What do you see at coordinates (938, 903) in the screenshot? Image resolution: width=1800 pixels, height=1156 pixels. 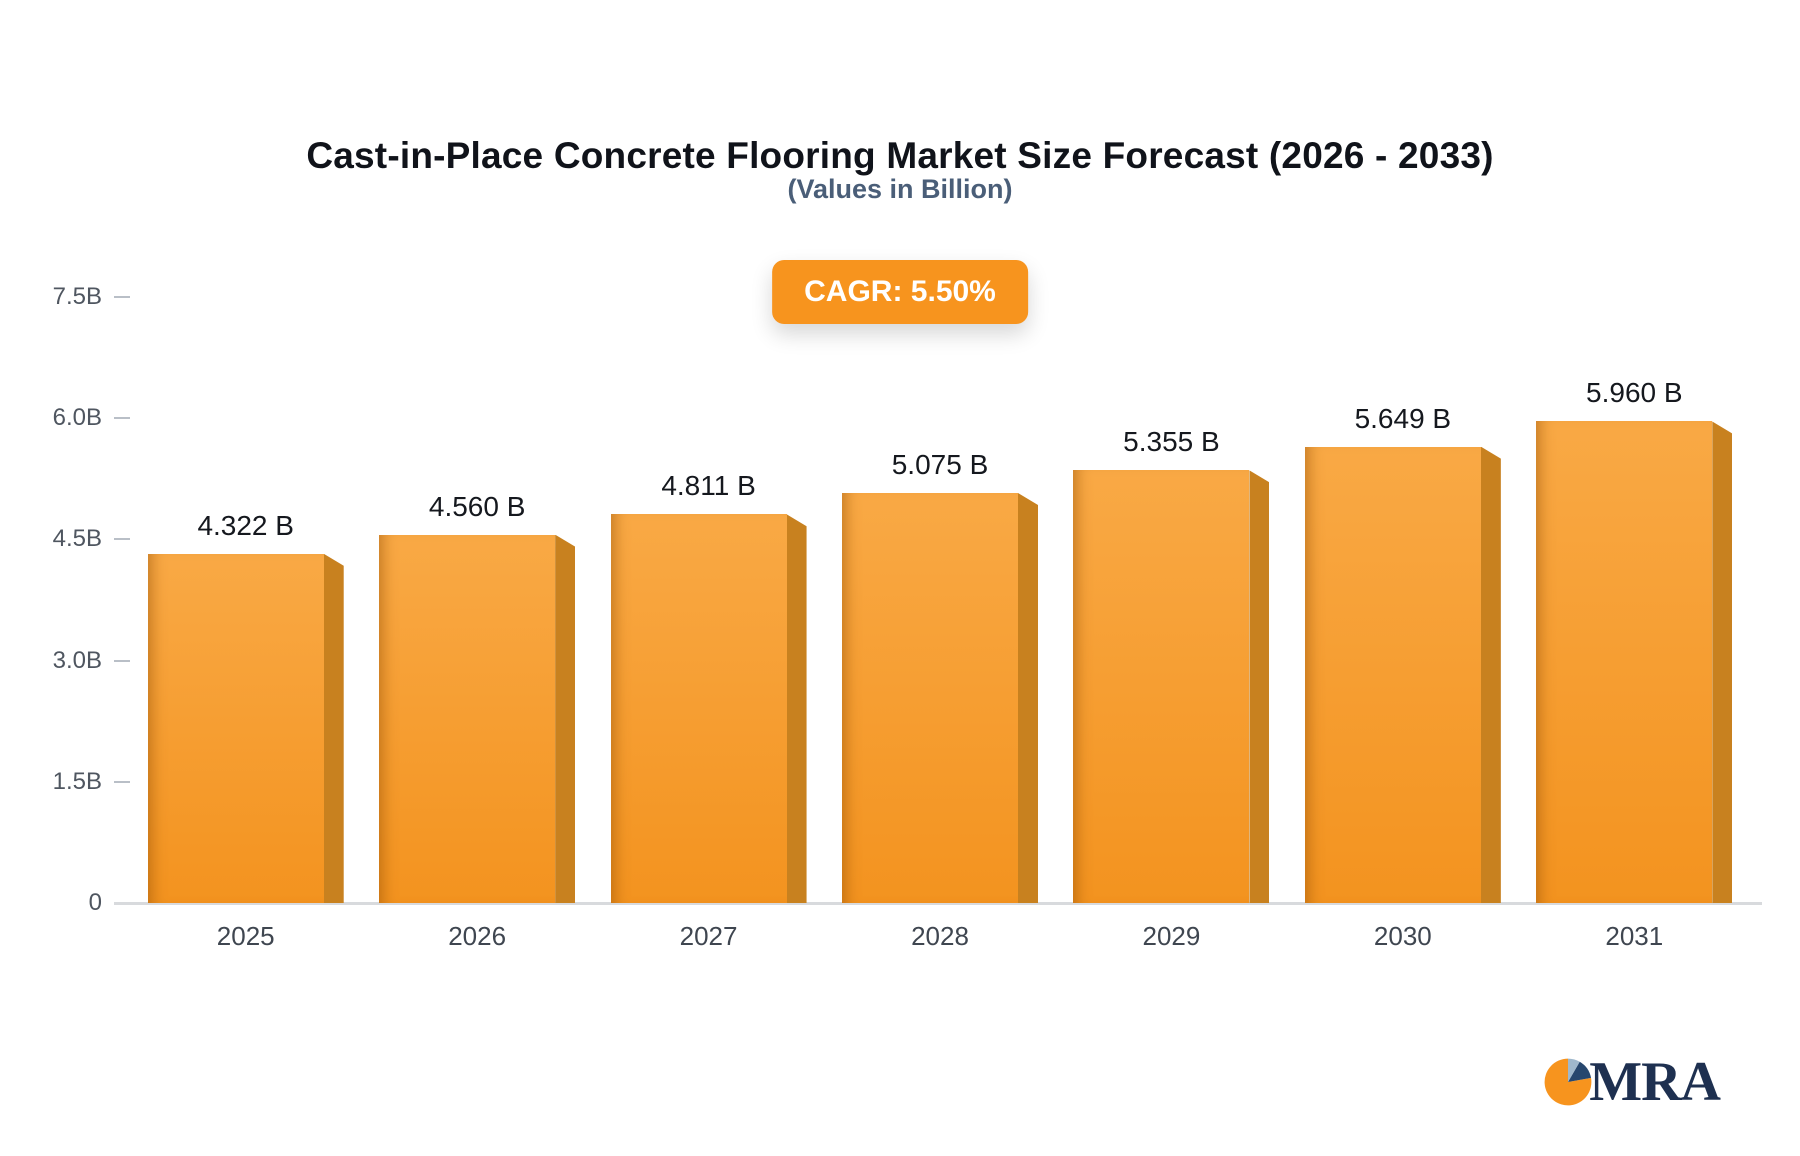 I see `x-axis-line` at bounding box center [938, 903].